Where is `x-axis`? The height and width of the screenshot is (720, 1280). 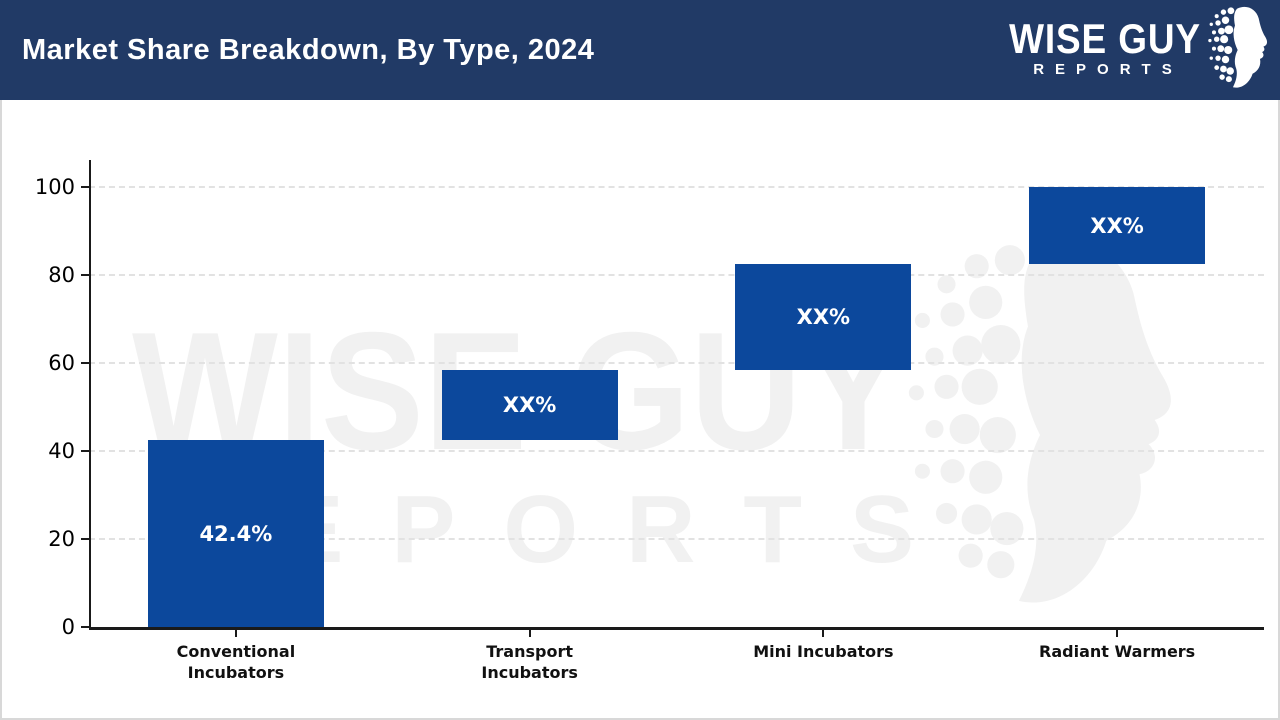
x-axis is located at coordinates (676, 628).